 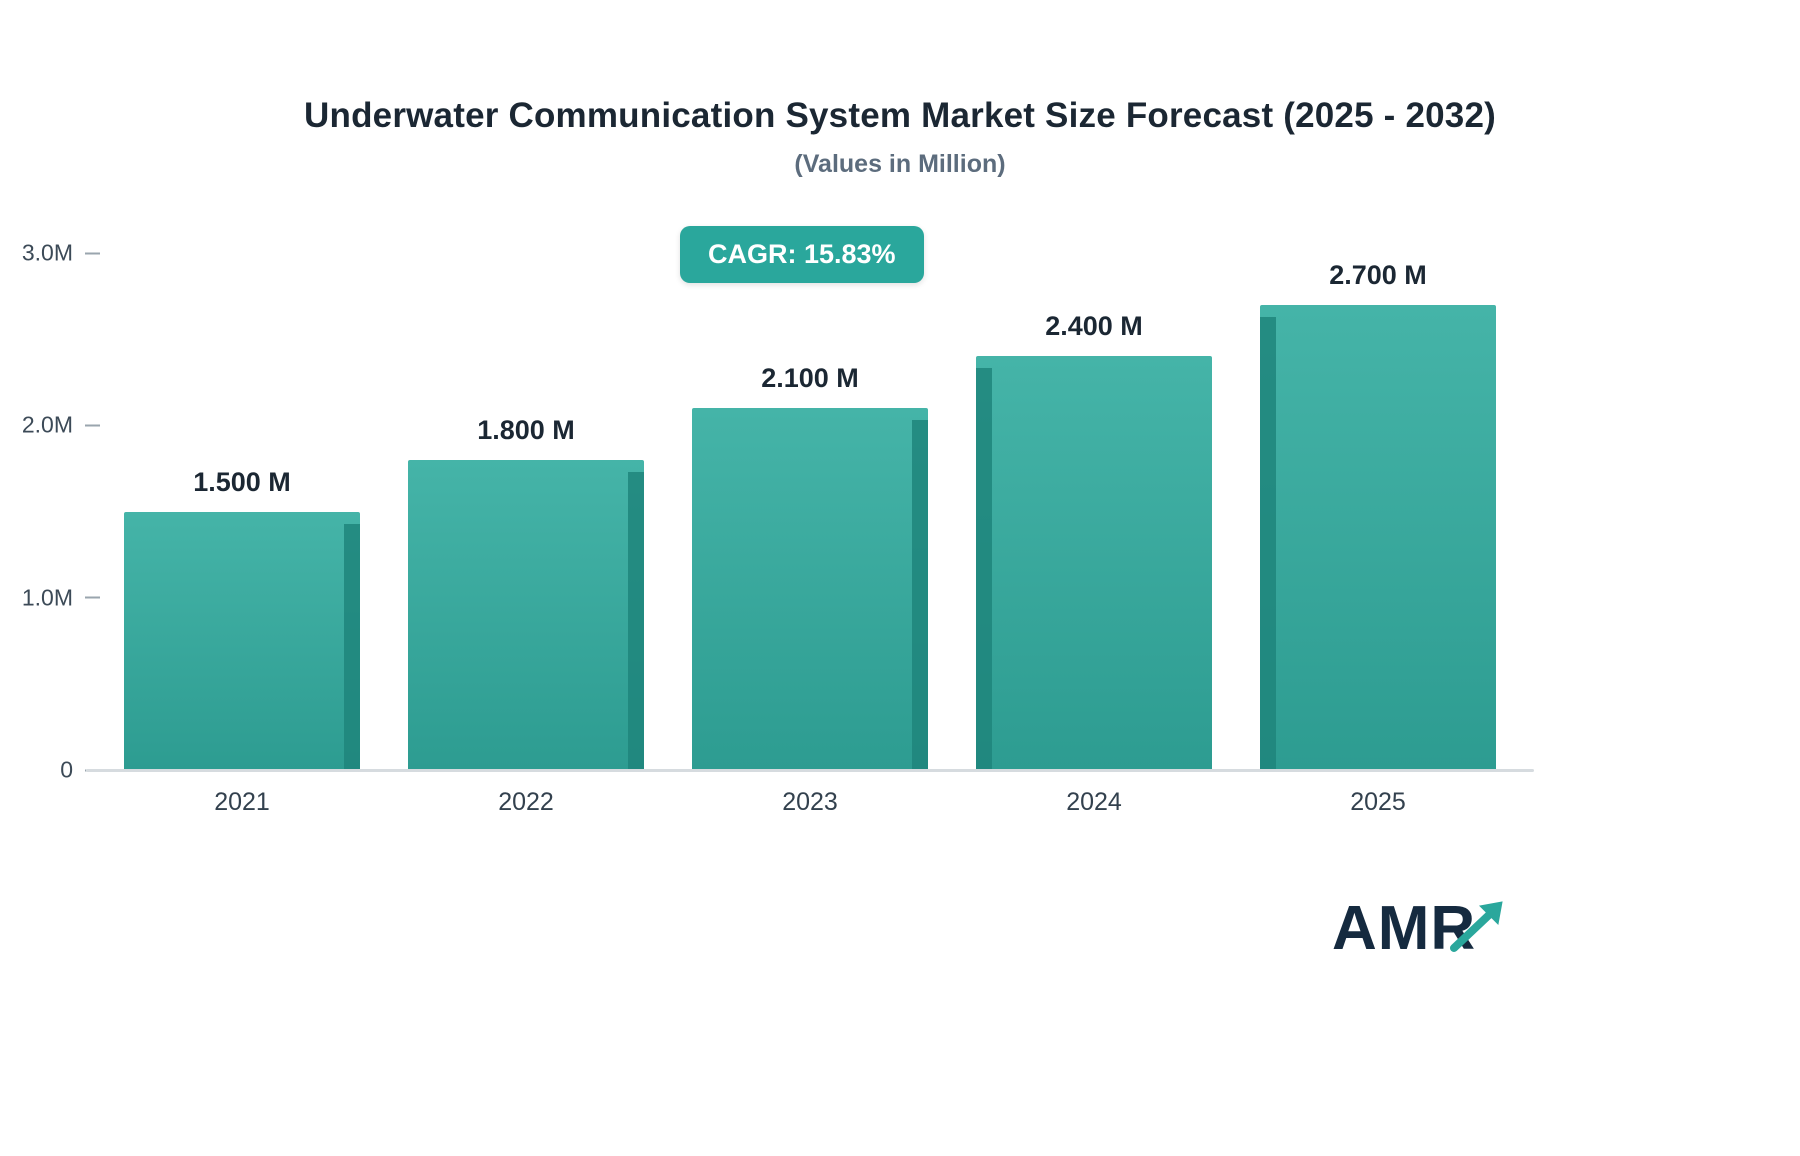 What do you see at coordinates (810, 378) in the screenshot?
I see `bar-value-label: 2.100 M` at bounding box center [810, 378].